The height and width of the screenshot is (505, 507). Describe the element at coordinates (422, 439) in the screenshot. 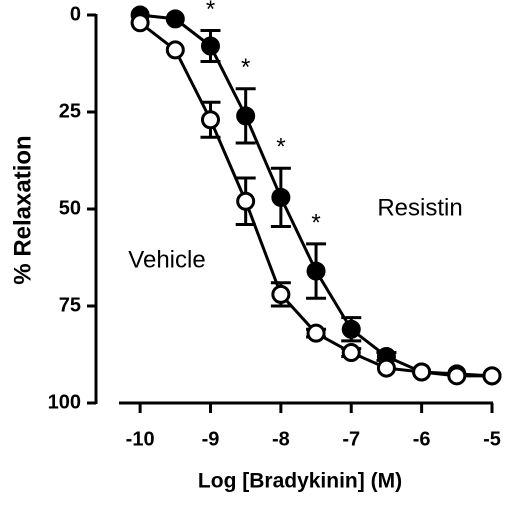

I see `x-tick-label: -6` at that location.